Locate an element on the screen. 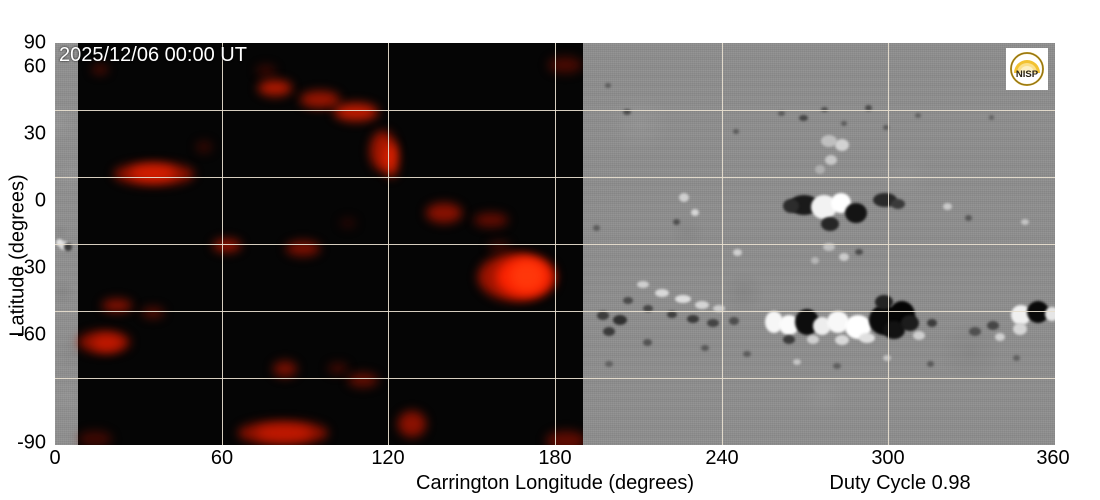 Image resolution: width=1100 pixels, height=500 pixels. ytick-minus60: -60 is located at coordinates (31, 334).